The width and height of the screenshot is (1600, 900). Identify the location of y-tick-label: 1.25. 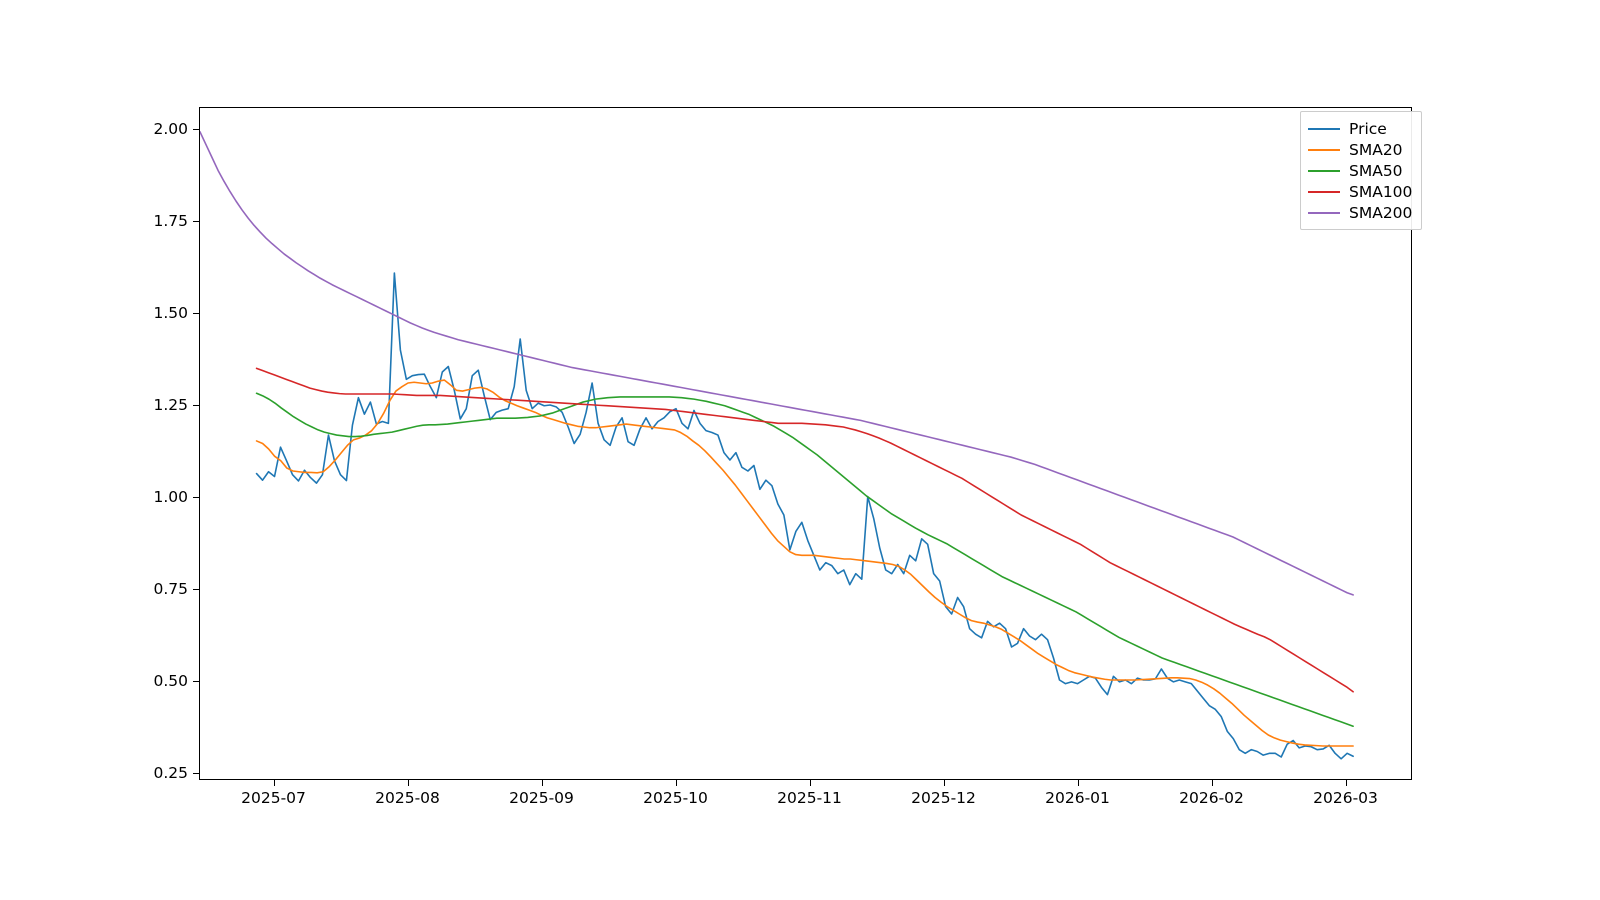
(170, 404).